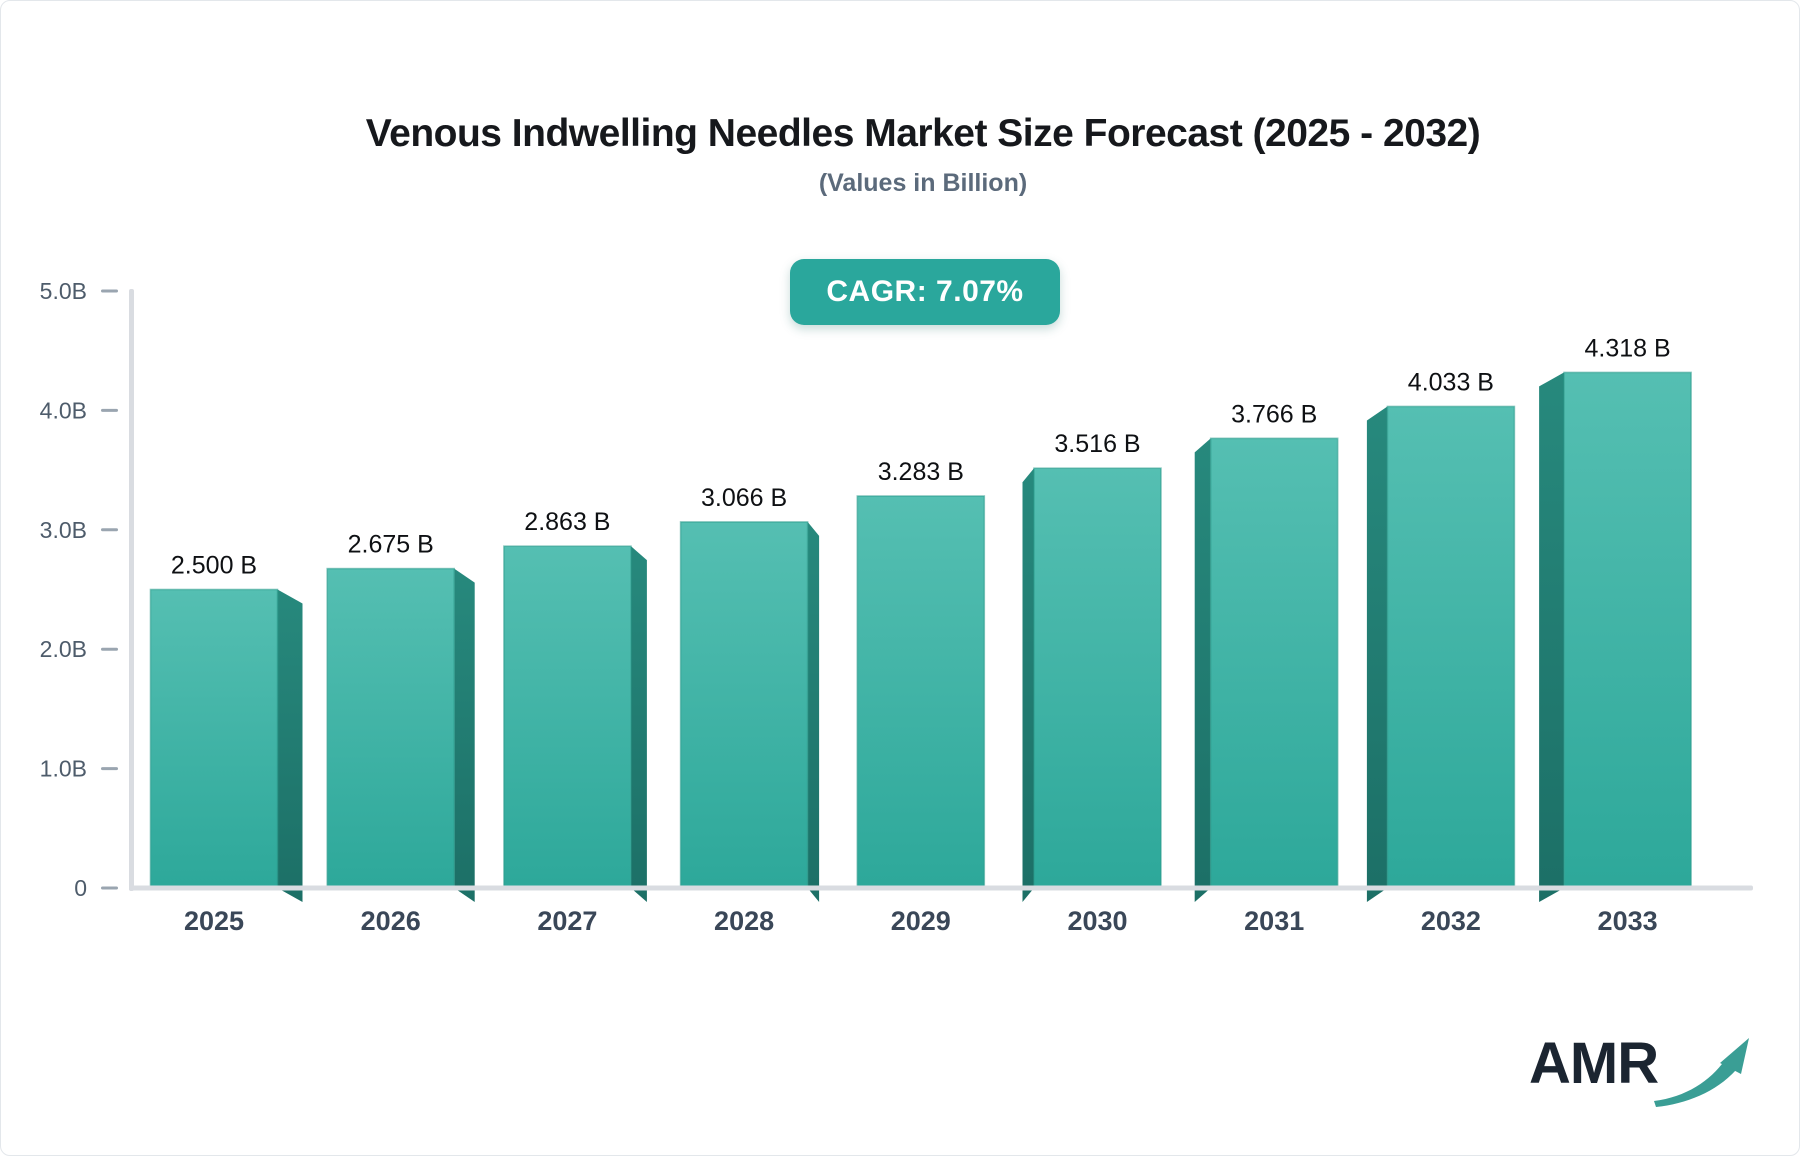  Describe the element at coordinates (214, 921) in the screenshot. I see `x-axis-year-label: 2025` at that location.